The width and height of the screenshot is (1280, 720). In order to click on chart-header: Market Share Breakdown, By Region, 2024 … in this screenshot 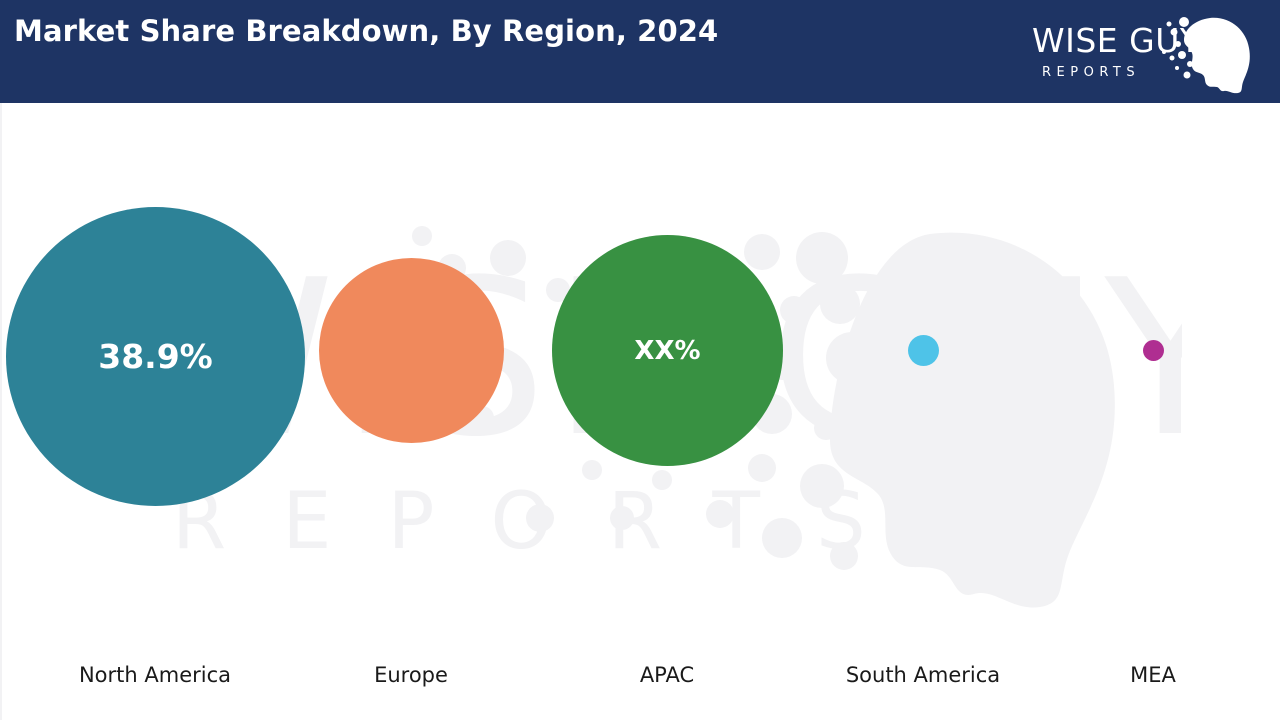, I will do `click(640, 51)`.